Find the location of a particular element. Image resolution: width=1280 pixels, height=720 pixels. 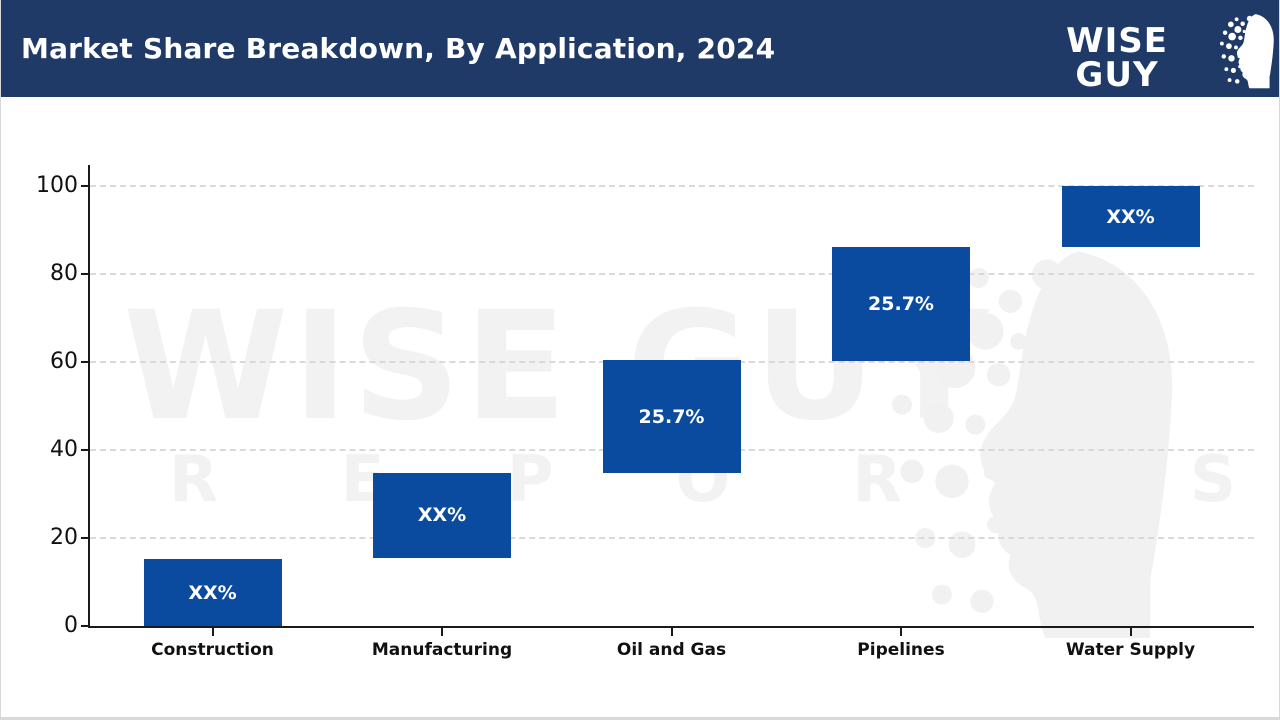

y-tick-label: 0 is located at coordinates (71, 625).